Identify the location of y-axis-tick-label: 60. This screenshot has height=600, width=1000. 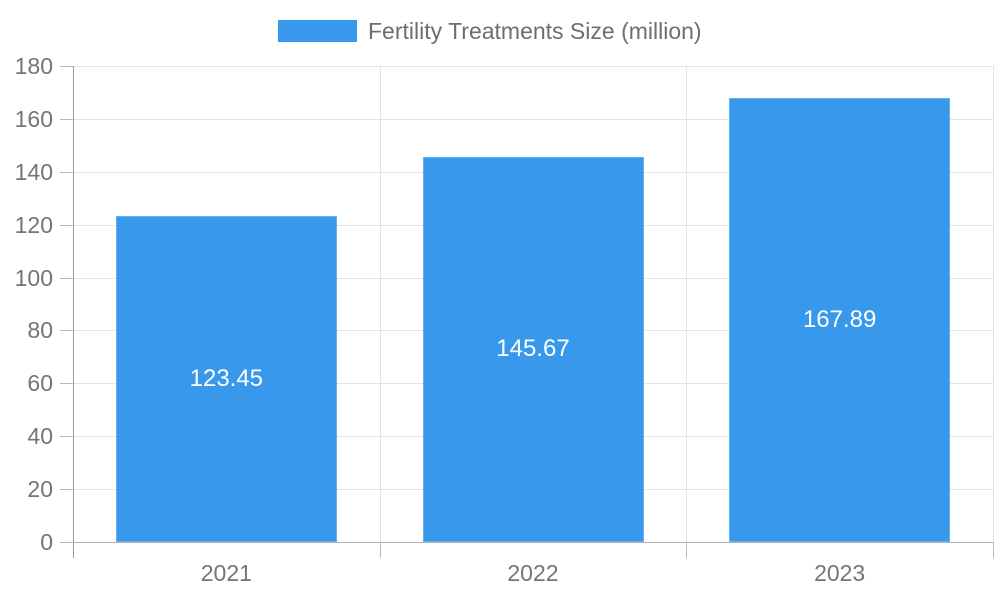
(40, 383).